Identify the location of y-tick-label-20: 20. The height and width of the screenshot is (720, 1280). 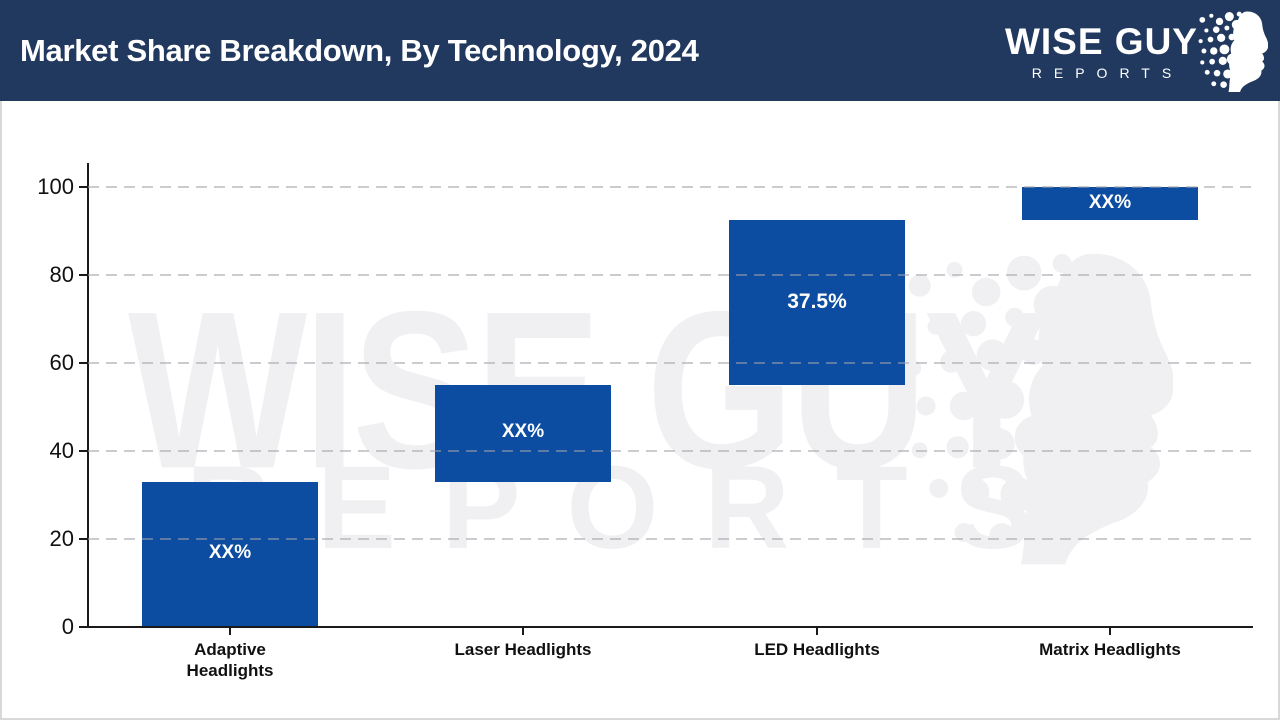
(61, 538).